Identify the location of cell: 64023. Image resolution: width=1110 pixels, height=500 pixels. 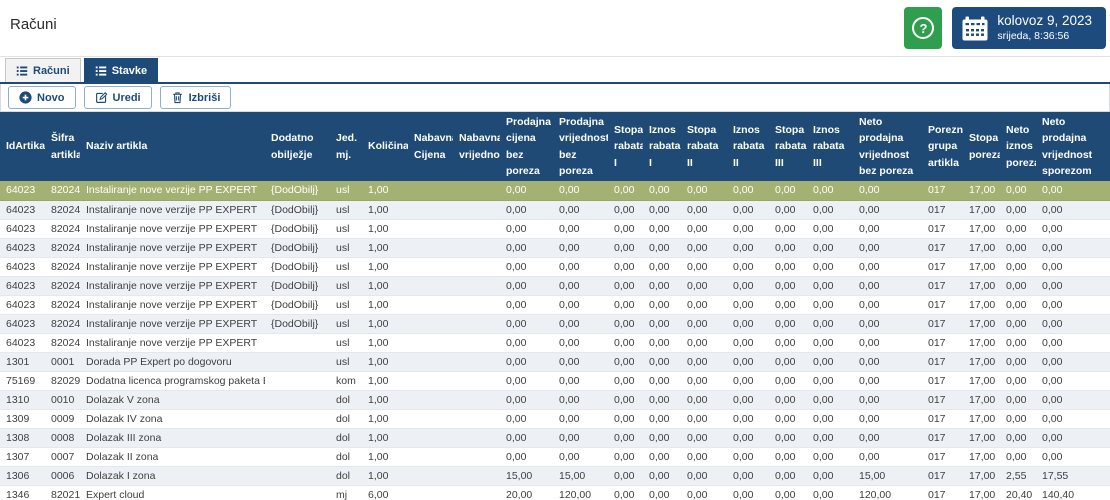
(22, 305).